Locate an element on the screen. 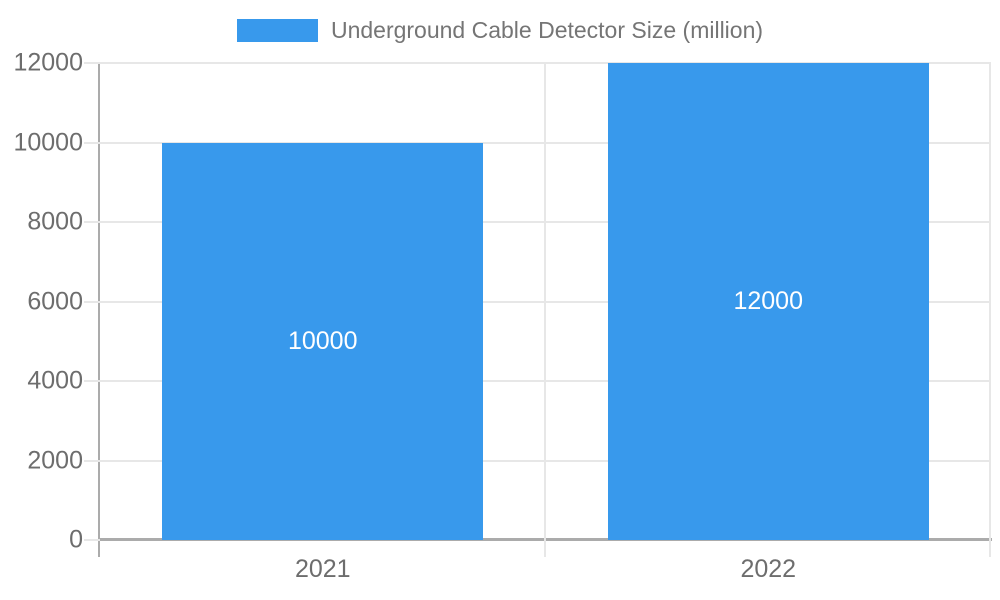 The width and height of the screenshot is (1000, 600). y-tick-label-6000: 6000 is located at coordinates (55, 301).